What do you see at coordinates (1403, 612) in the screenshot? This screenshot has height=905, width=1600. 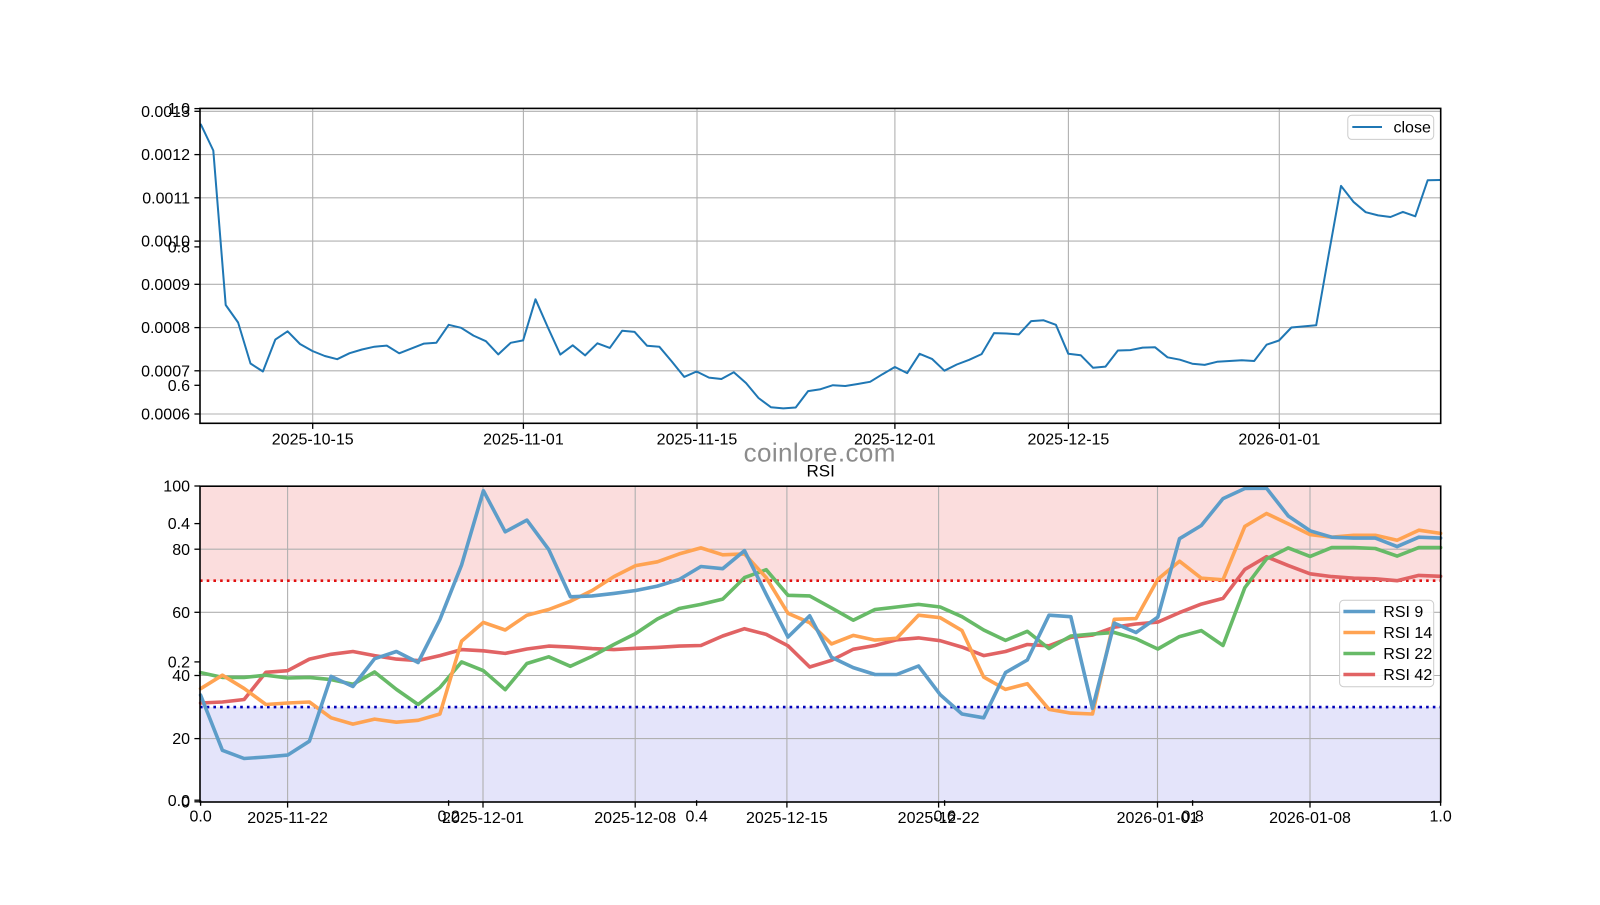 I see `svg-text: RSI 9` at bounding box center [1403, 612].